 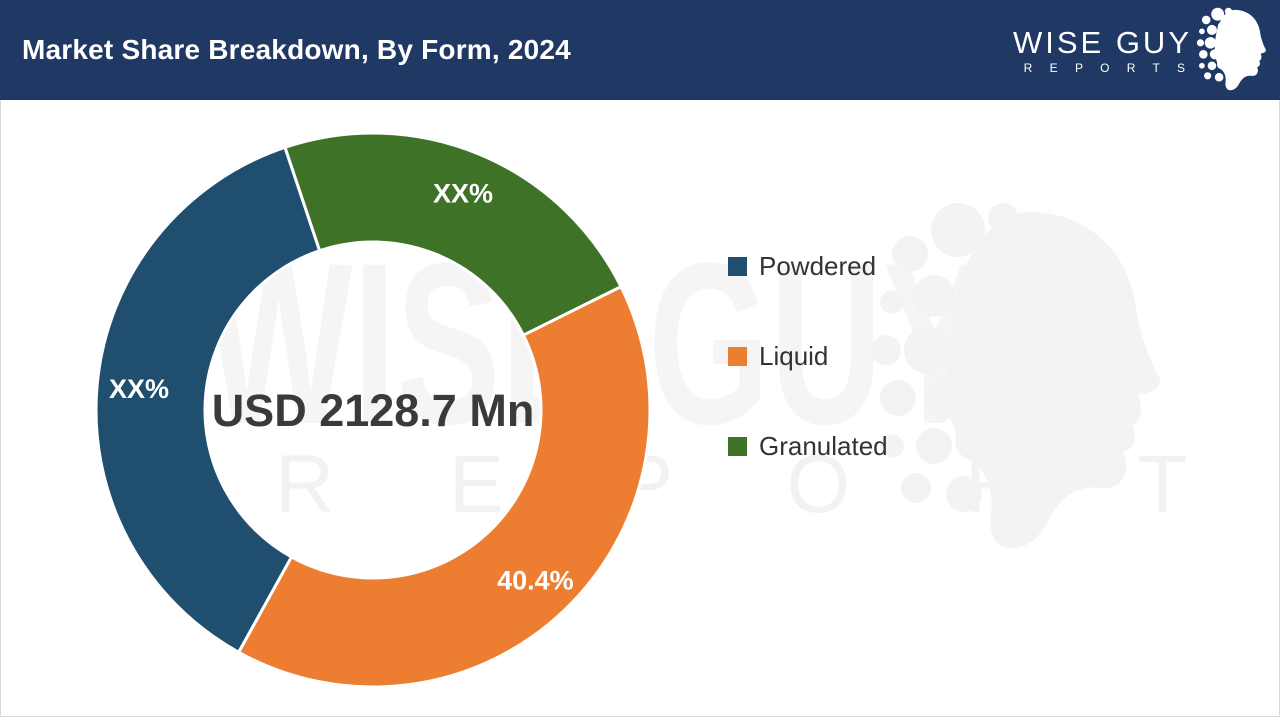 What do you see at coordinates (1102, 42) in the screenshot?
I see `logo-wordmark: WISE GUY` at bounding box center [1102, 42].